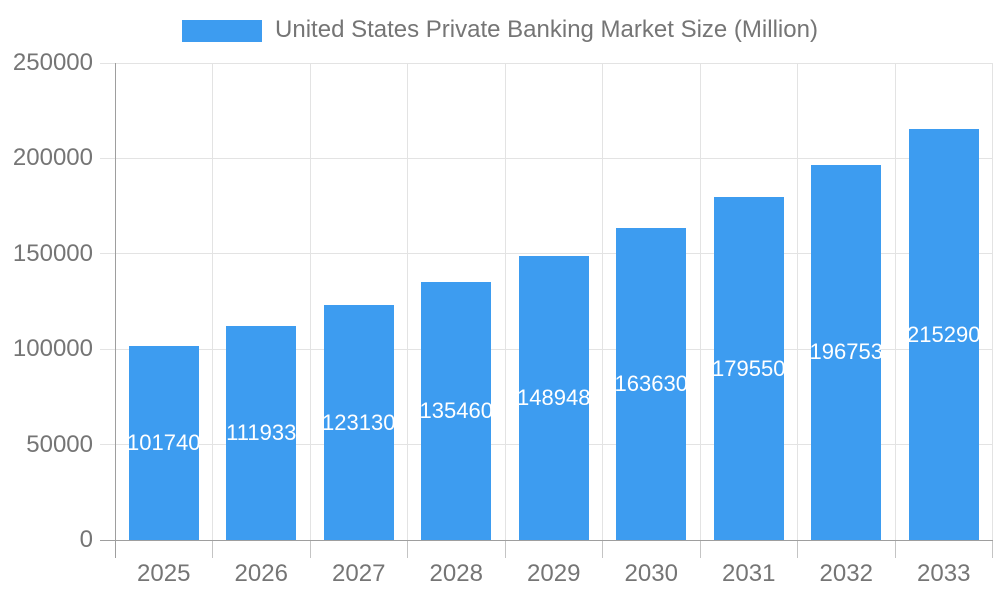 The height and width of the screenshot is (600, 1000). What do you see at coordinates (59, 444) in the screenshot?
I see `y-axis-tick-label: 50000` at bounding box center [59, 444].